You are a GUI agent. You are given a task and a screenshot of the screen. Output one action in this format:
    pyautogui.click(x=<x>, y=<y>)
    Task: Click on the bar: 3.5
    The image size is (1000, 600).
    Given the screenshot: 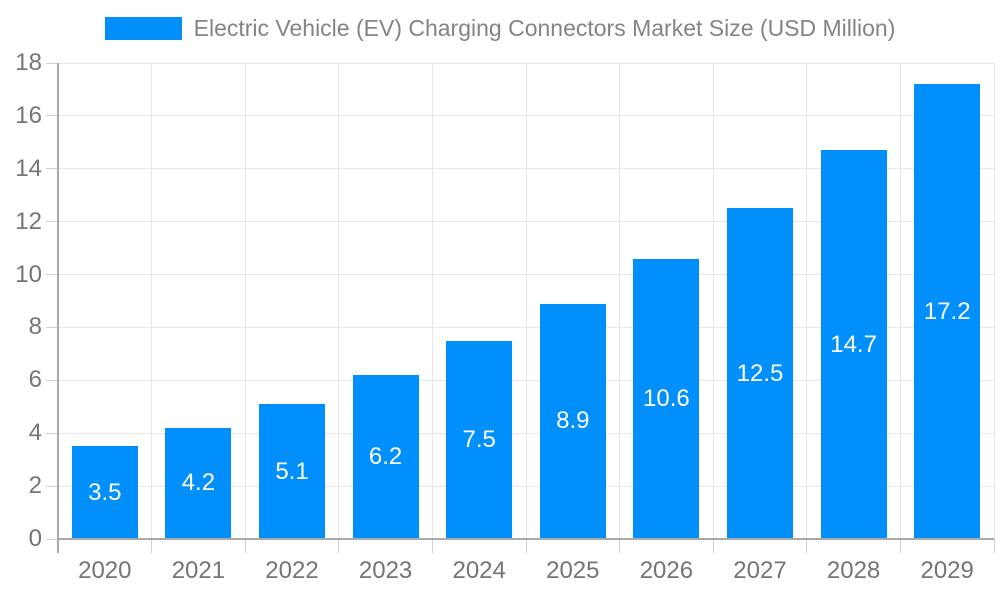 What is the action you would take?
    pyautogui.click(x=104, y=492)
    